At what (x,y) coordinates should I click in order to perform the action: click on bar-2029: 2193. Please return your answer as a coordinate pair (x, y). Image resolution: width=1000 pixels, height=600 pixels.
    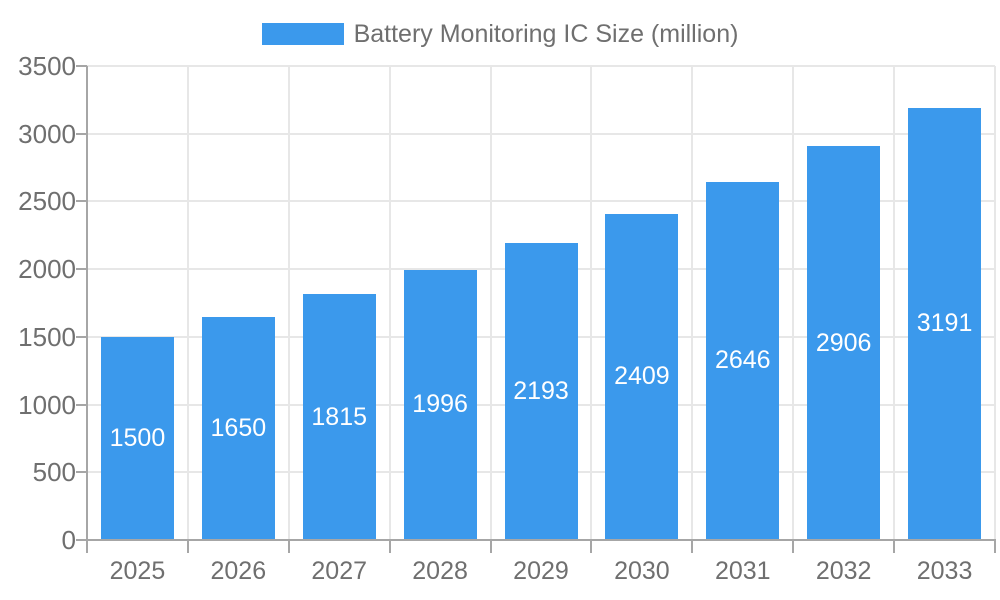
    Looking at the image, I should click on (541, 391).